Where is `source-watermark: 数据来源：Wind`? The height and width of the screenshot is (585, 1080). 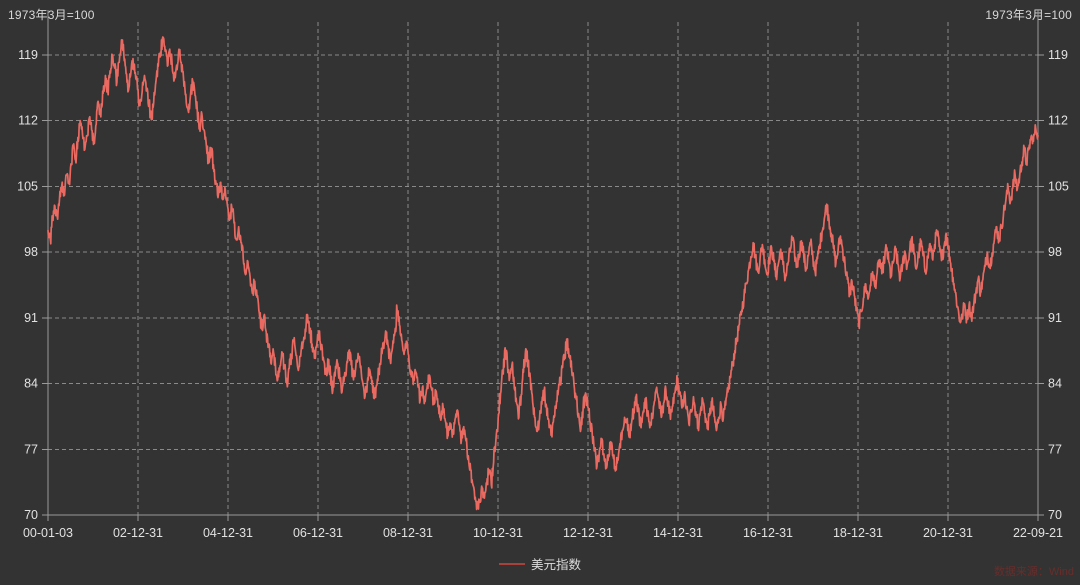
source-watermark: 数据来源：Wind is located at coordinates (1033, 572).